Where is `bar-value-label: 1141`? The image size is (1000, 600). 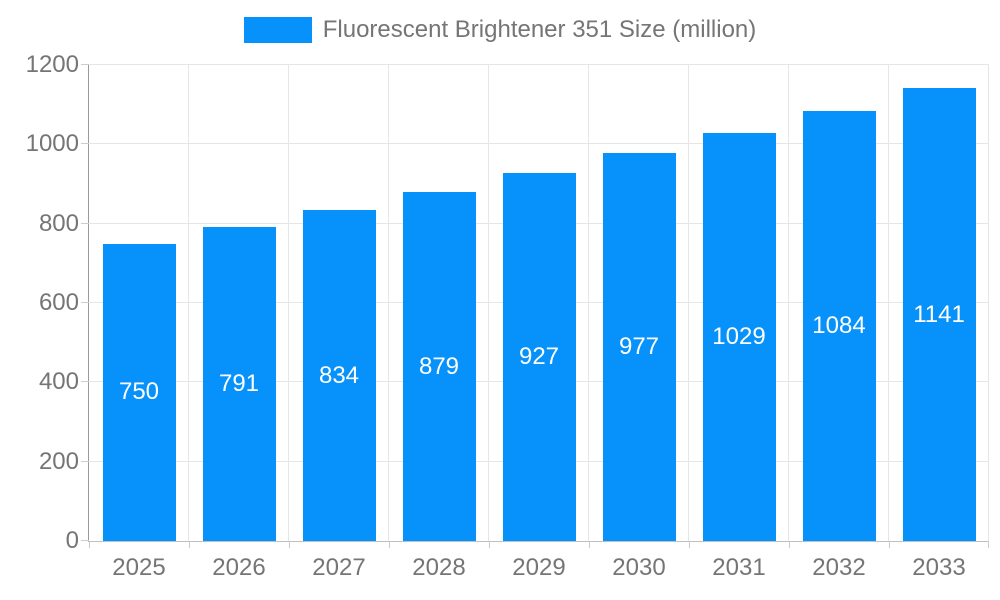
bar-value-label: 1141 is located at coordinates (939, 314).